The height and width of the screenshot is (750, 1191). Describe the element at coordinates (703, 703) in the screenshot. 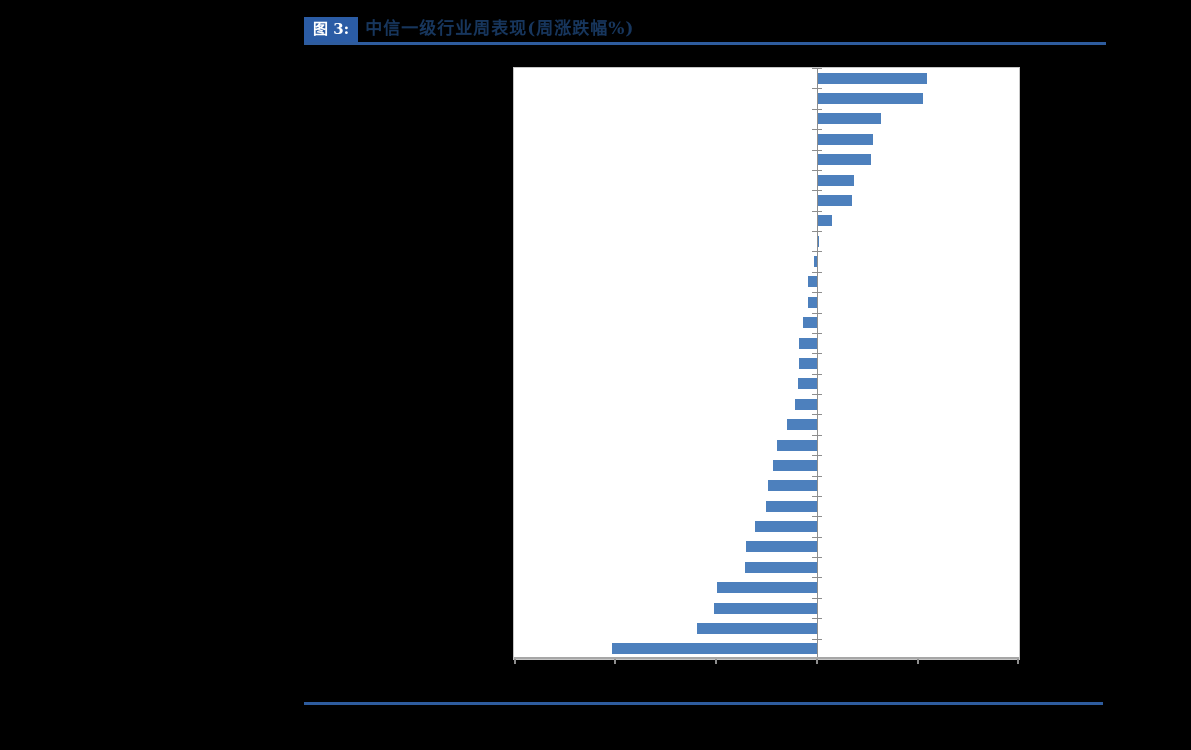

I see `bottom-rule` at that location.